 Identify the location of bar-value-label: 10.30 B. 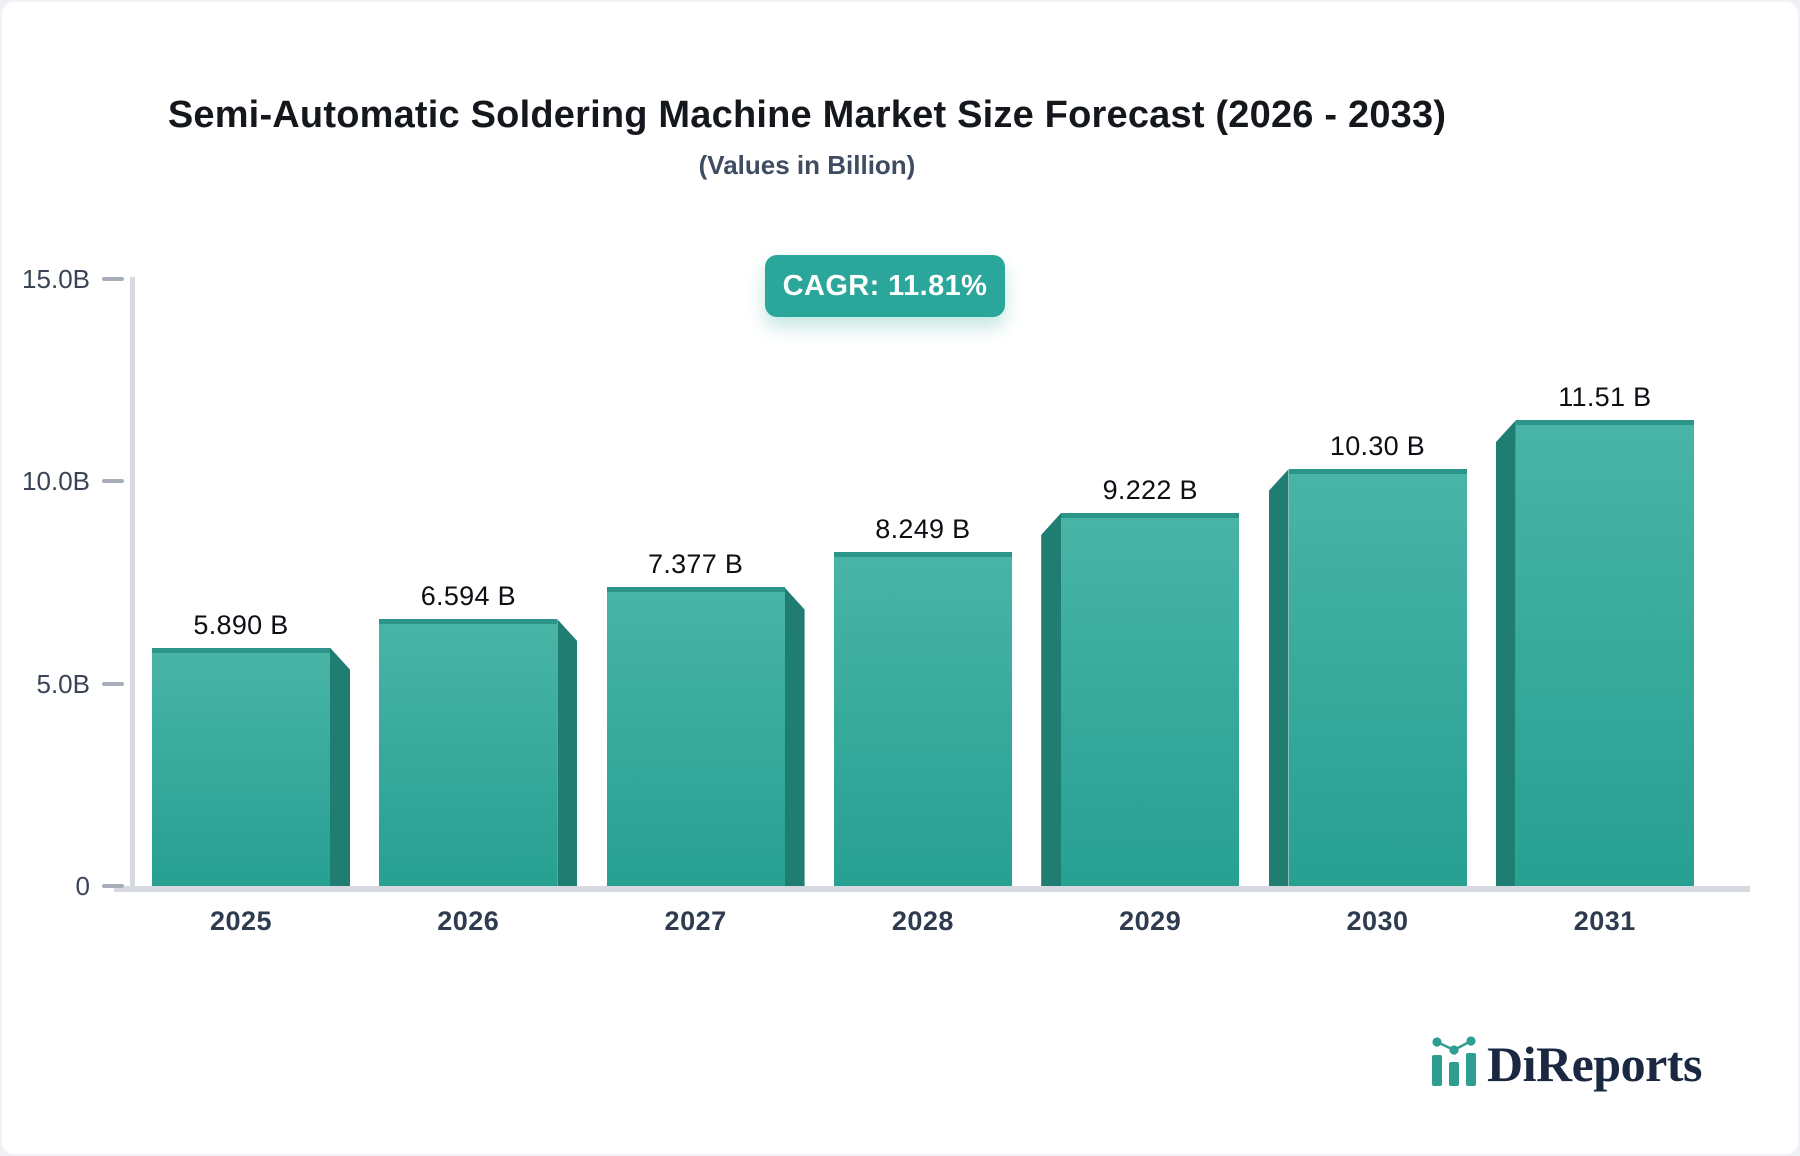
(1377, 446).